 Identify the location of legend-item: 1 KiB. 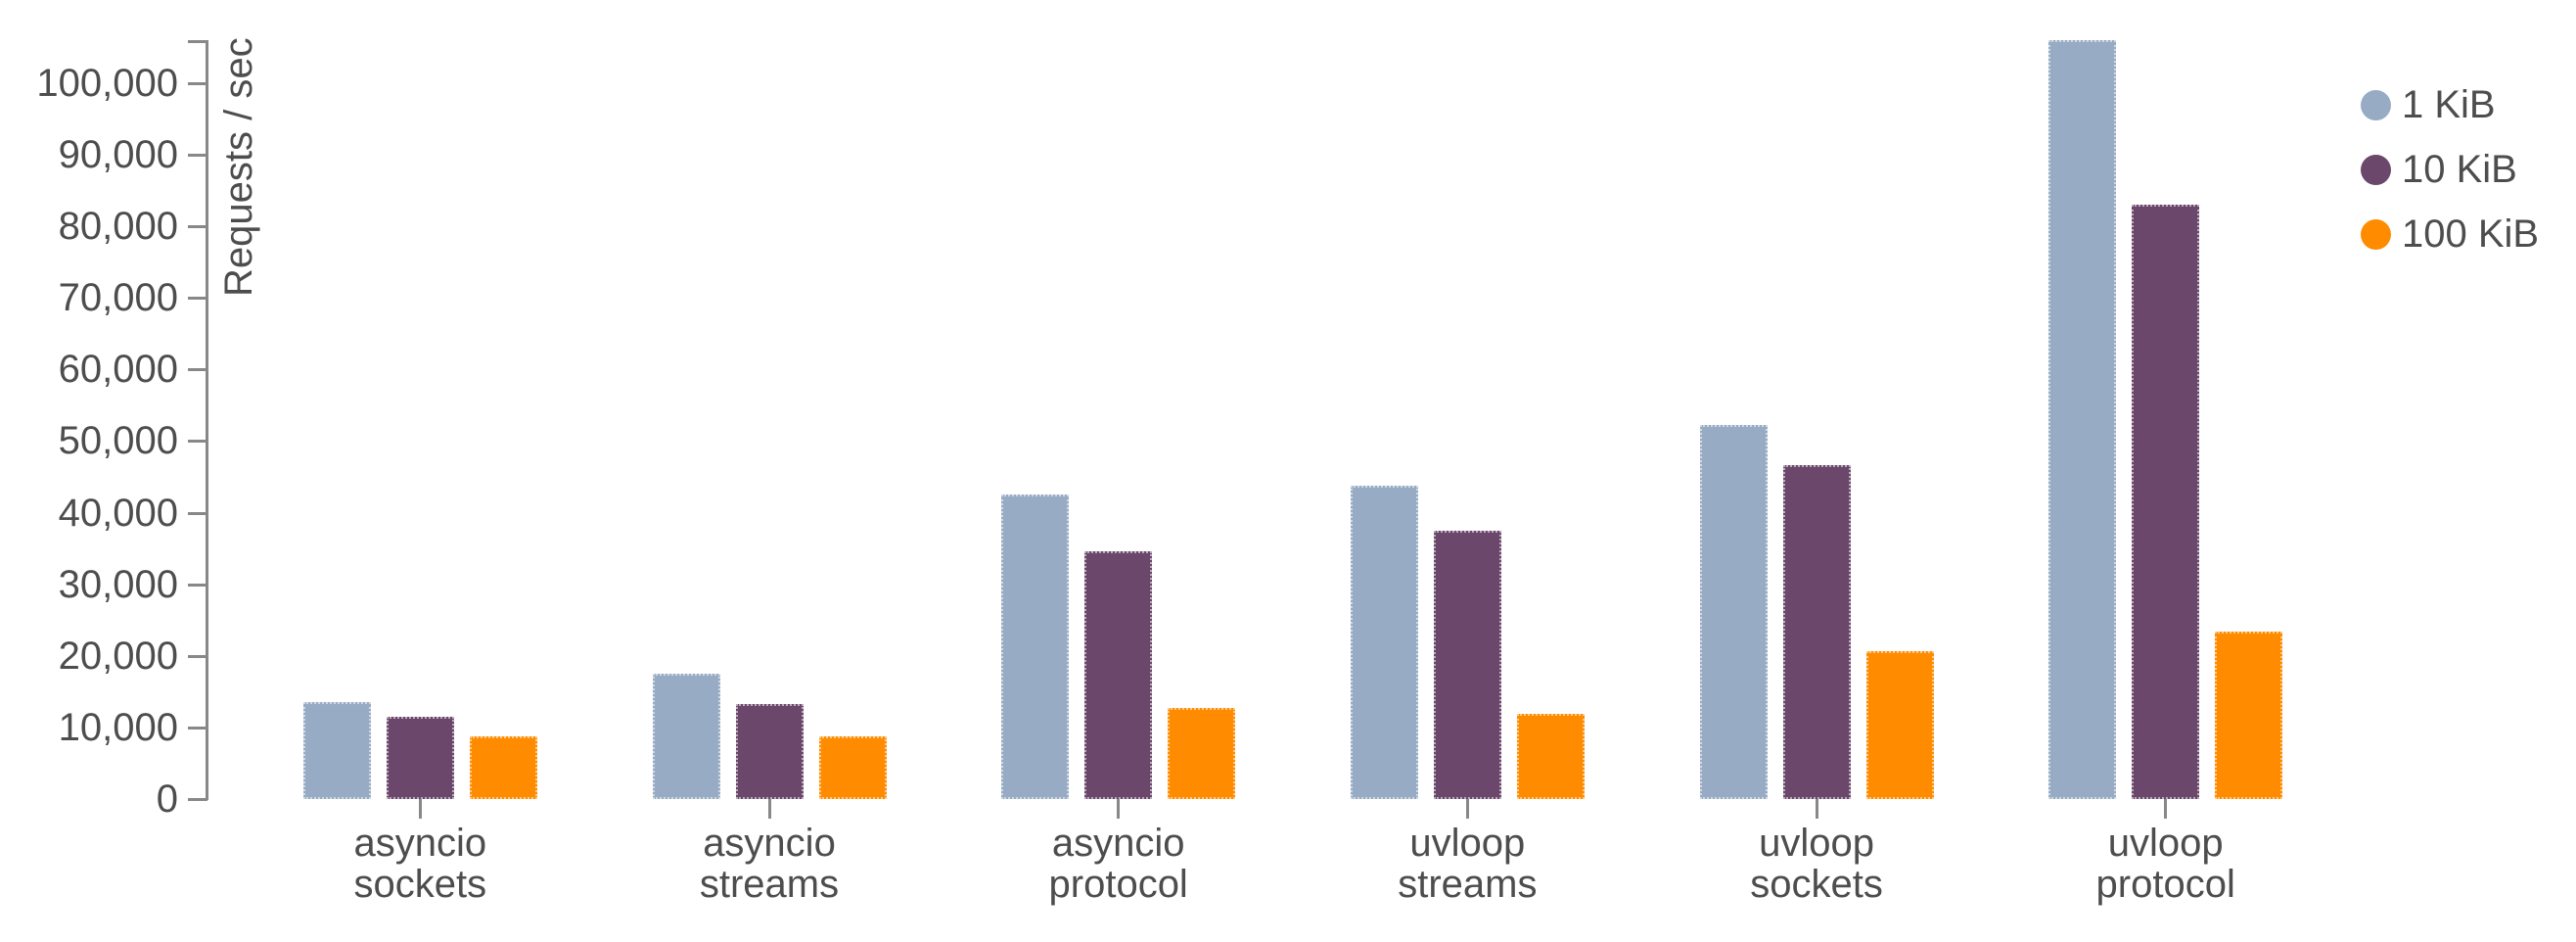
(2450, 104).